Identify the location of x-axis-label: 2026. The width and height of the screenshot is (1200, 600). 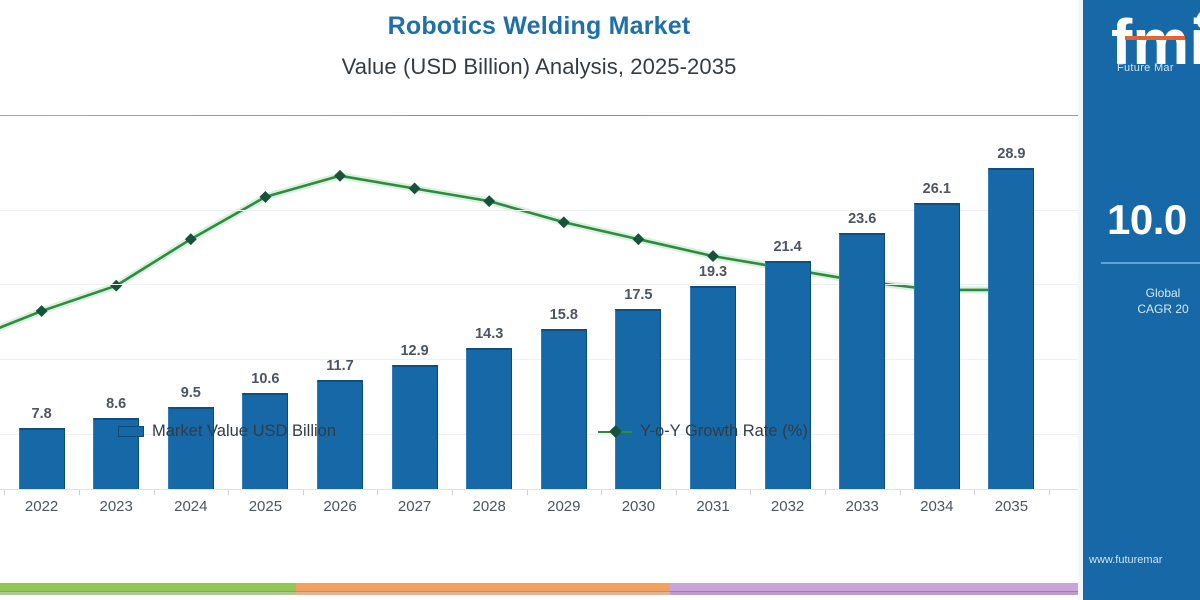
(340, 506).